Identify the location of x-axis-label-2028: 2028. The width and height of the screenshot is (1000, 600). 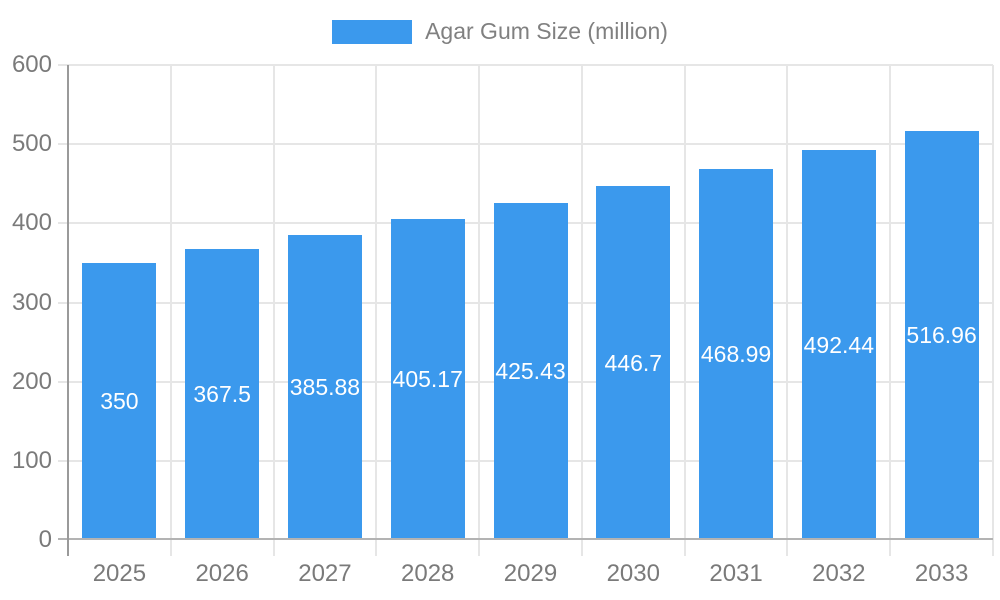
(428, 573).